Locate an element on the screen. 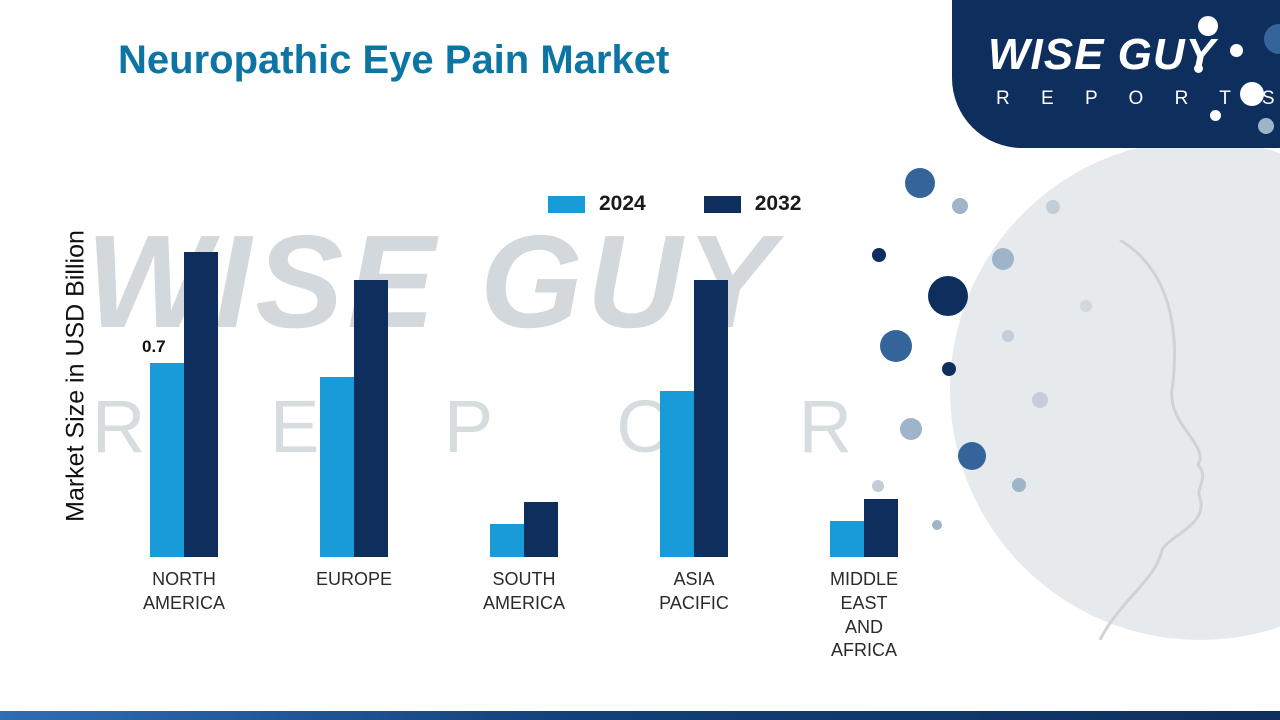  chart-legend: 2024 2032 is located at coordinates (674, 204).